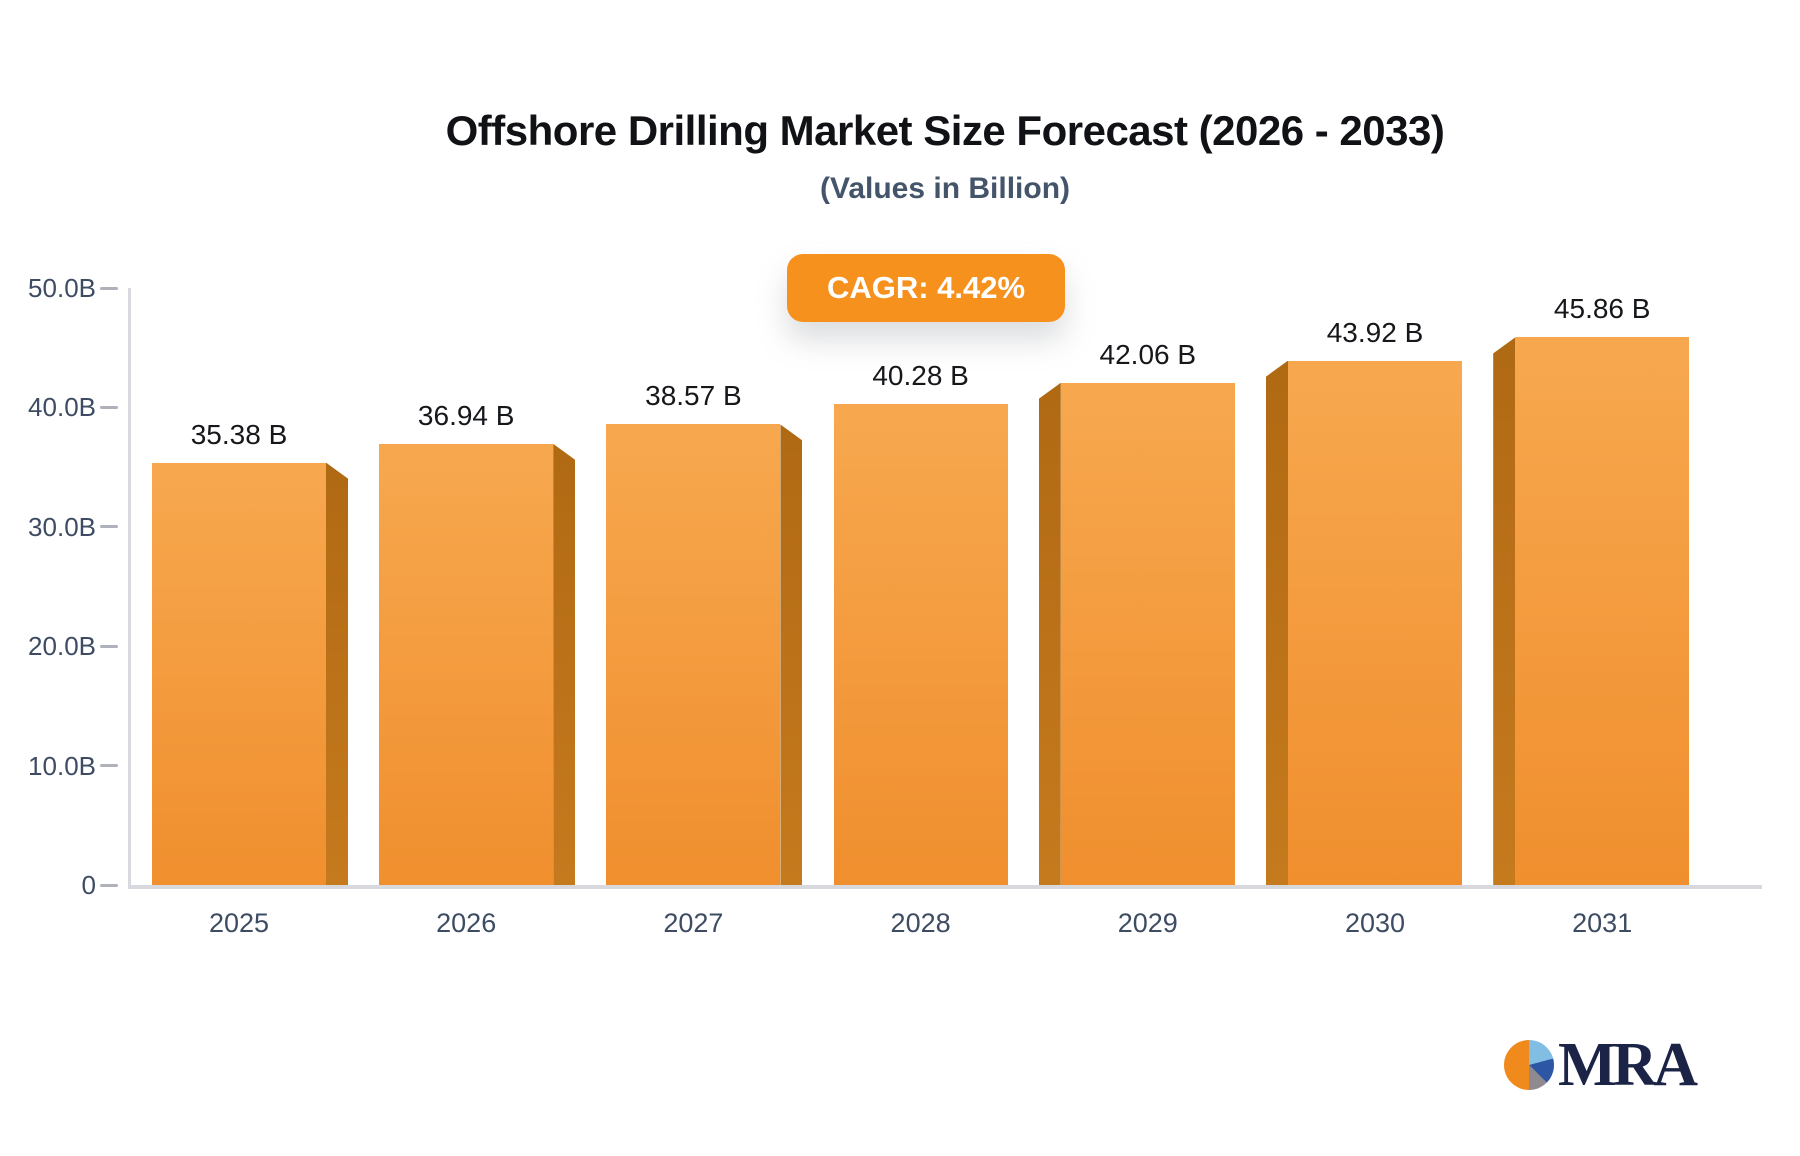  I want to click on pie-chart-logo-icon, so click(1529, 1065).